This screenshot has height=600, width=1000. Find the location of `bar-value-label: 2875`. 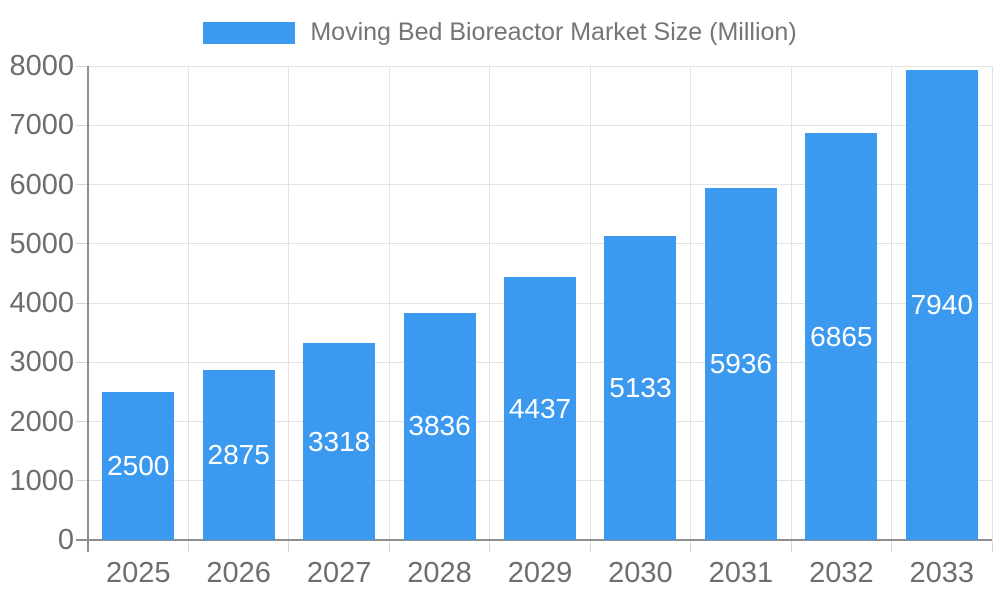

bar-value-label: 2875 is located at coordinates (238, 454).